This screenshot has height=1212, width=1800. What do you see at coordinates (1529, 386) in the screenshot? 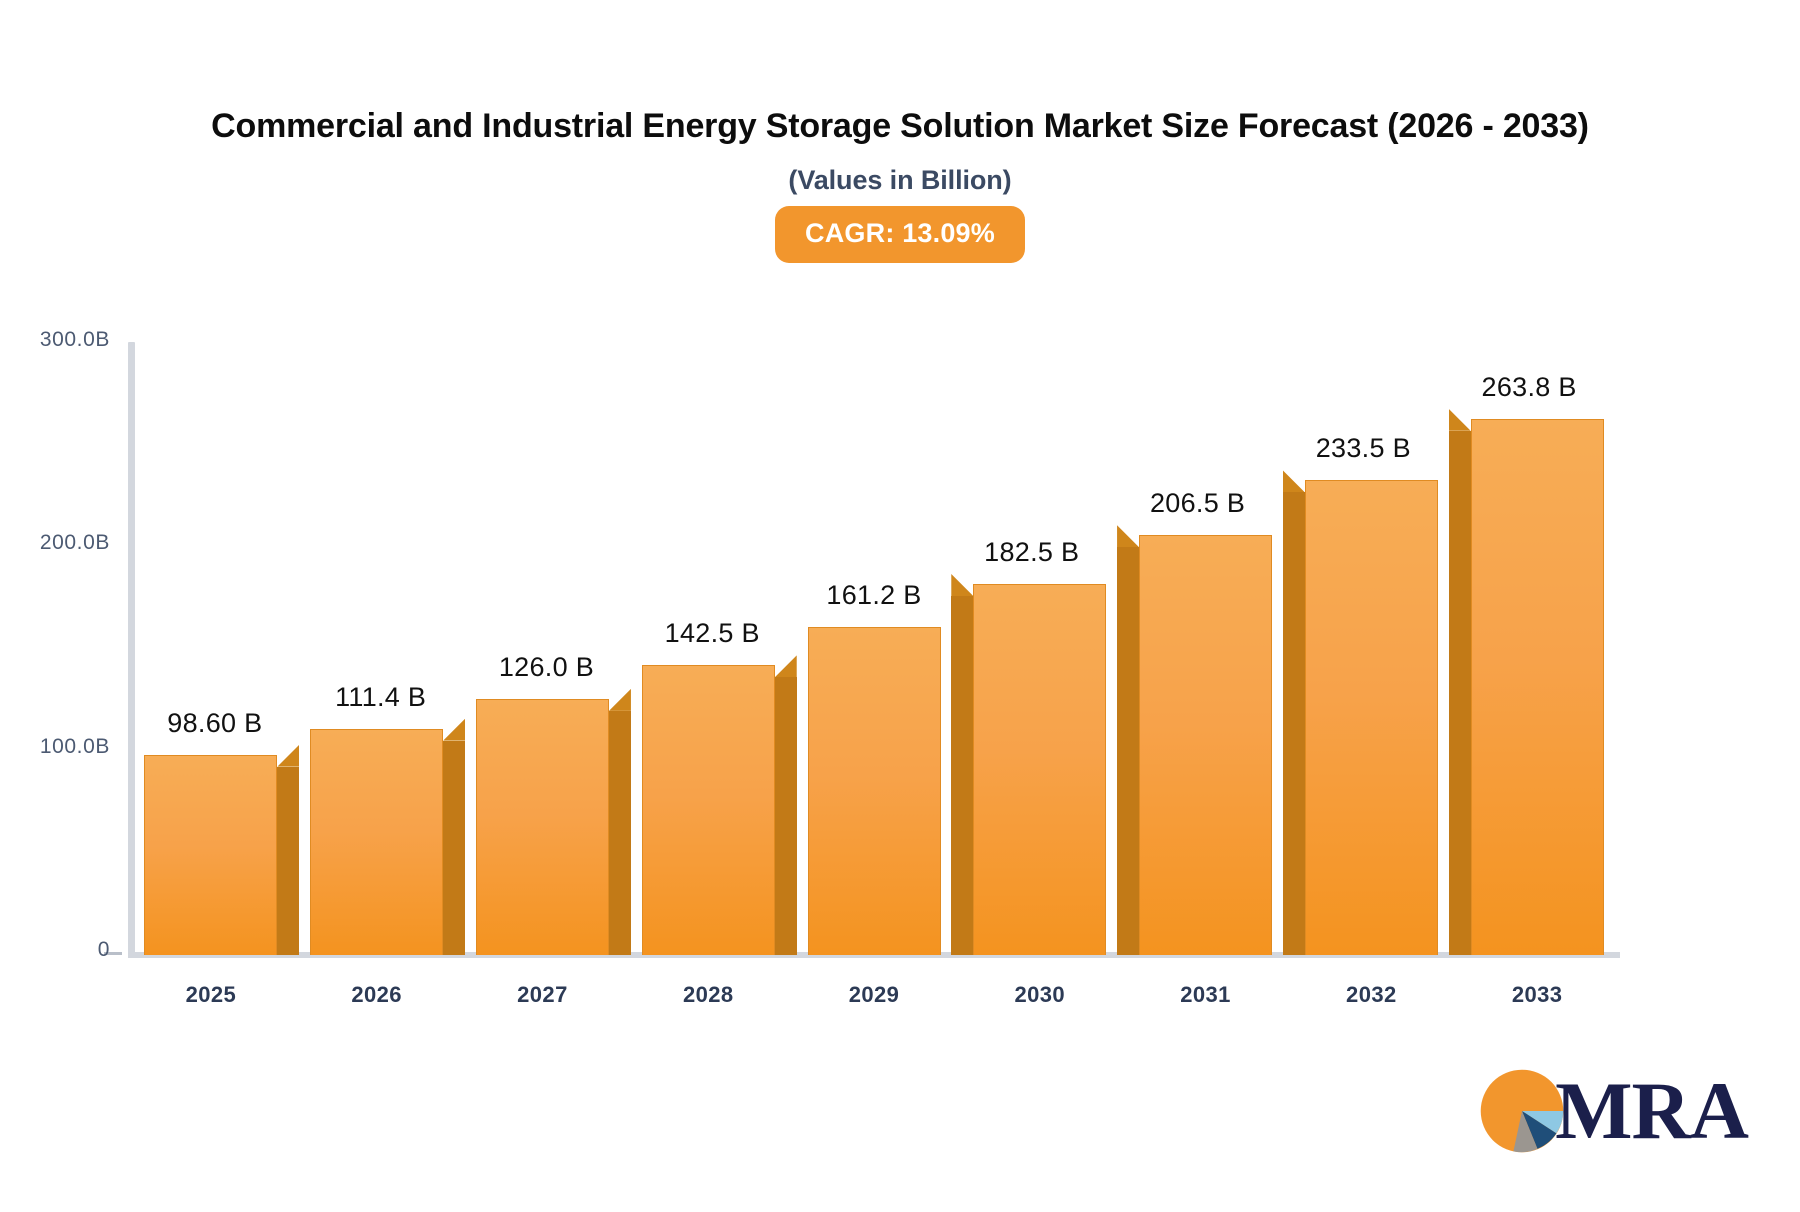
I see `bar-value-label: 263.8 B` at bounding box center [1529, 386].